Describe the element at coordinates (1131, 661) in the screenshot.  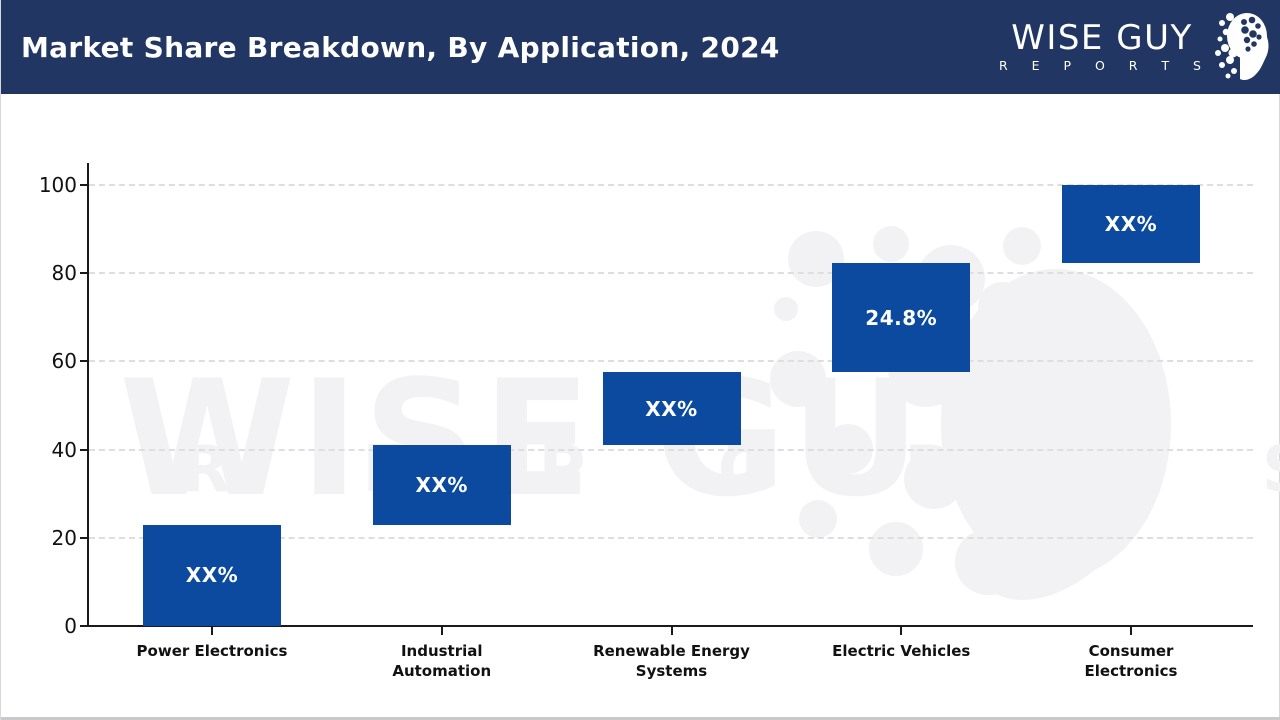
I see `x-tick-label-consumer-electronics: Consumer Electronics` at that location.